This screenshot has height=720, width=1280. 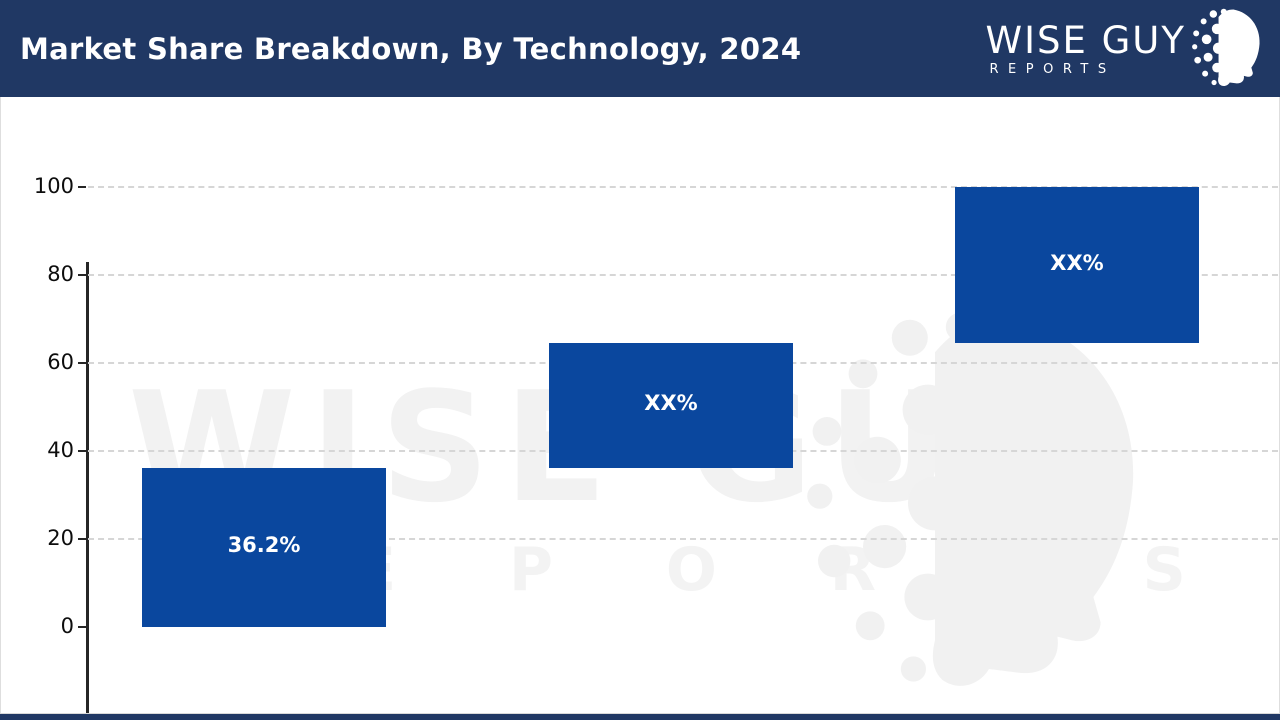 I want to click on y-tick-label: 100, so click(x=53, y=186).